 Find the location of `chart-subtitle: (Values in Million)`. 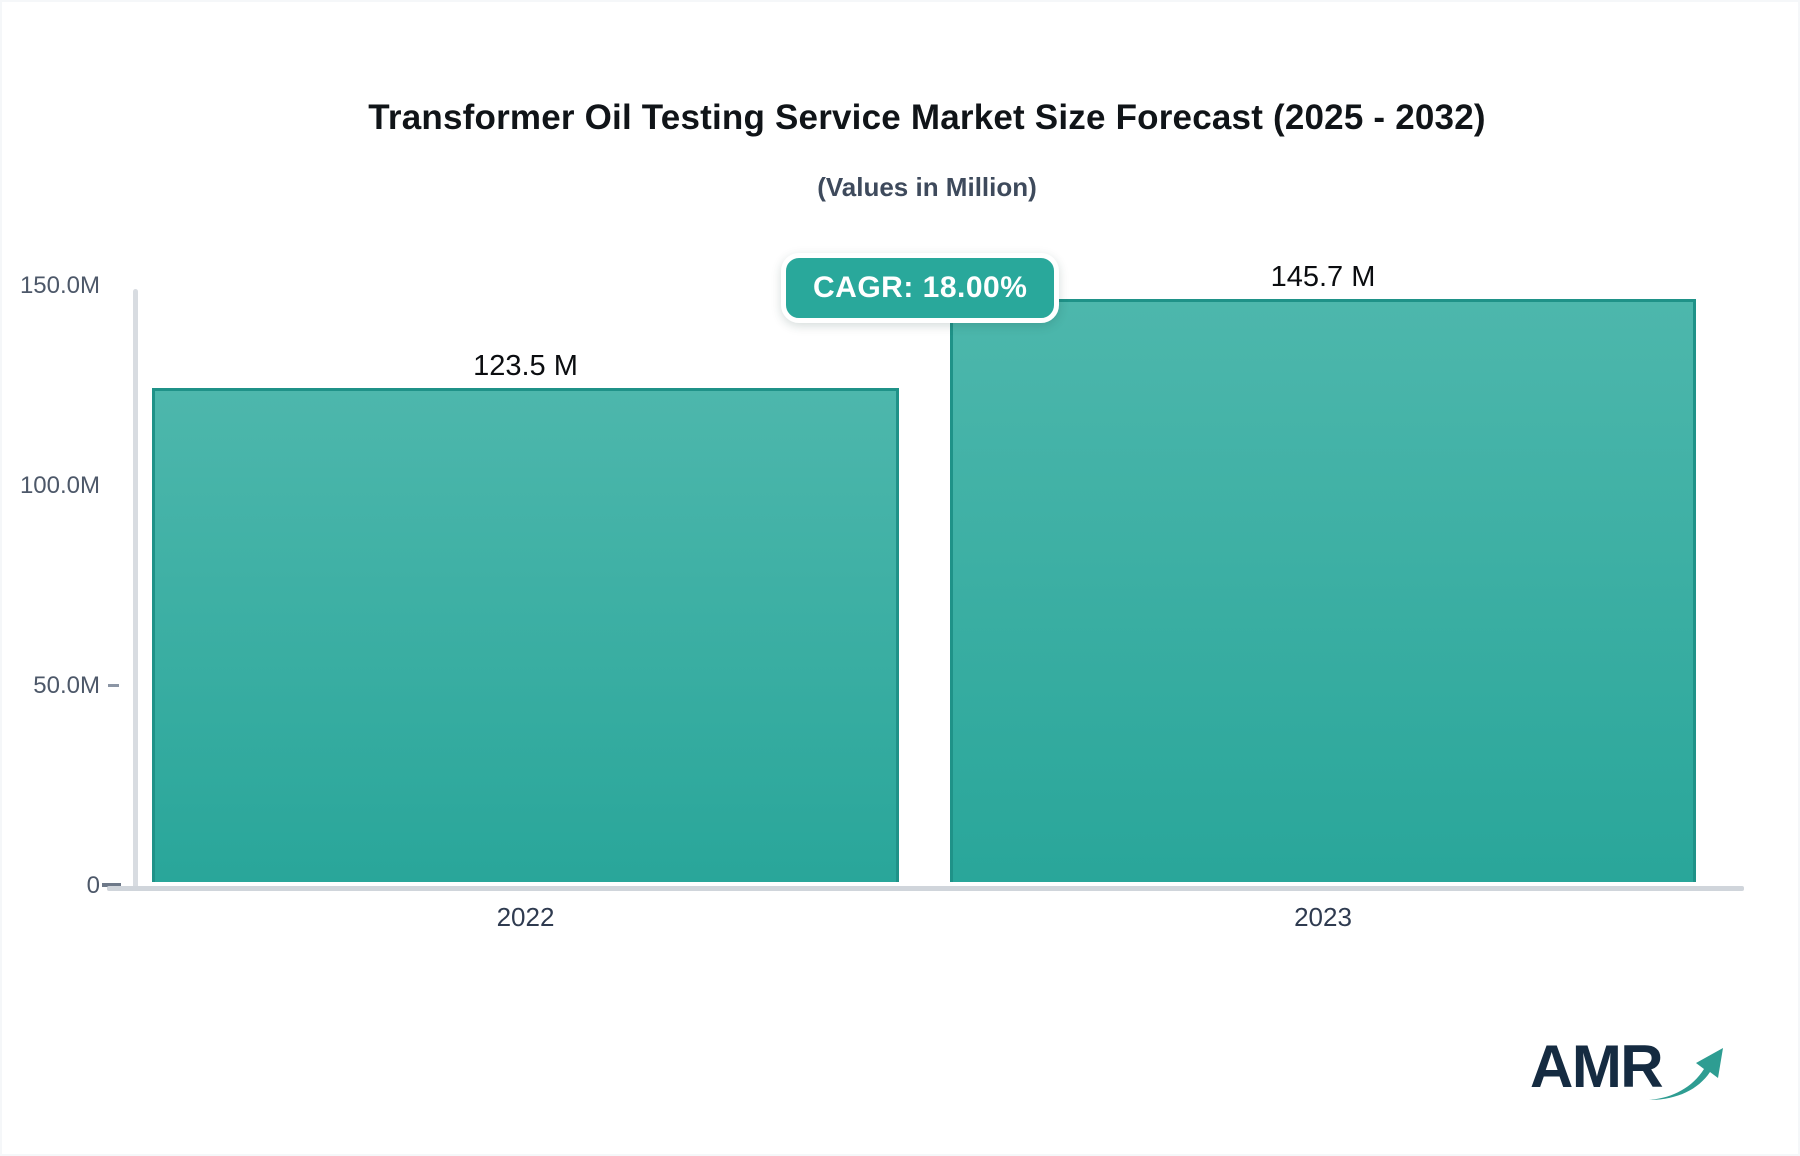

chart-subtitle: (Values in Million) is located at coordinates (927, 187).